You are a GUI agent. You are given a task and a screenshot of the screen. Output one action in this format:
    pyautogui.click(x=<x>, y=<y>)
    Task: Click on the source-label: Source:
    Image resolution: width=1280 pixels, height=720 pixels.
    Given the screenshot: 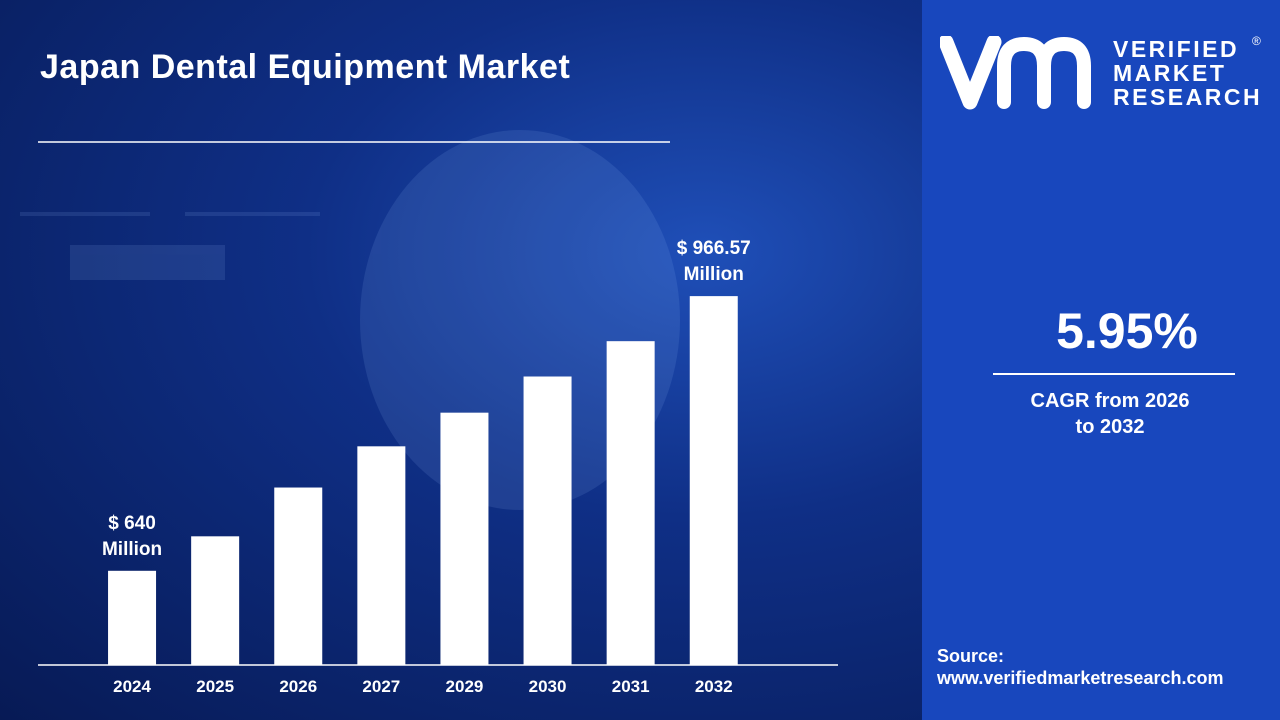 What is the action you would take?
    pyautogui.click(x=971, y=656)
    